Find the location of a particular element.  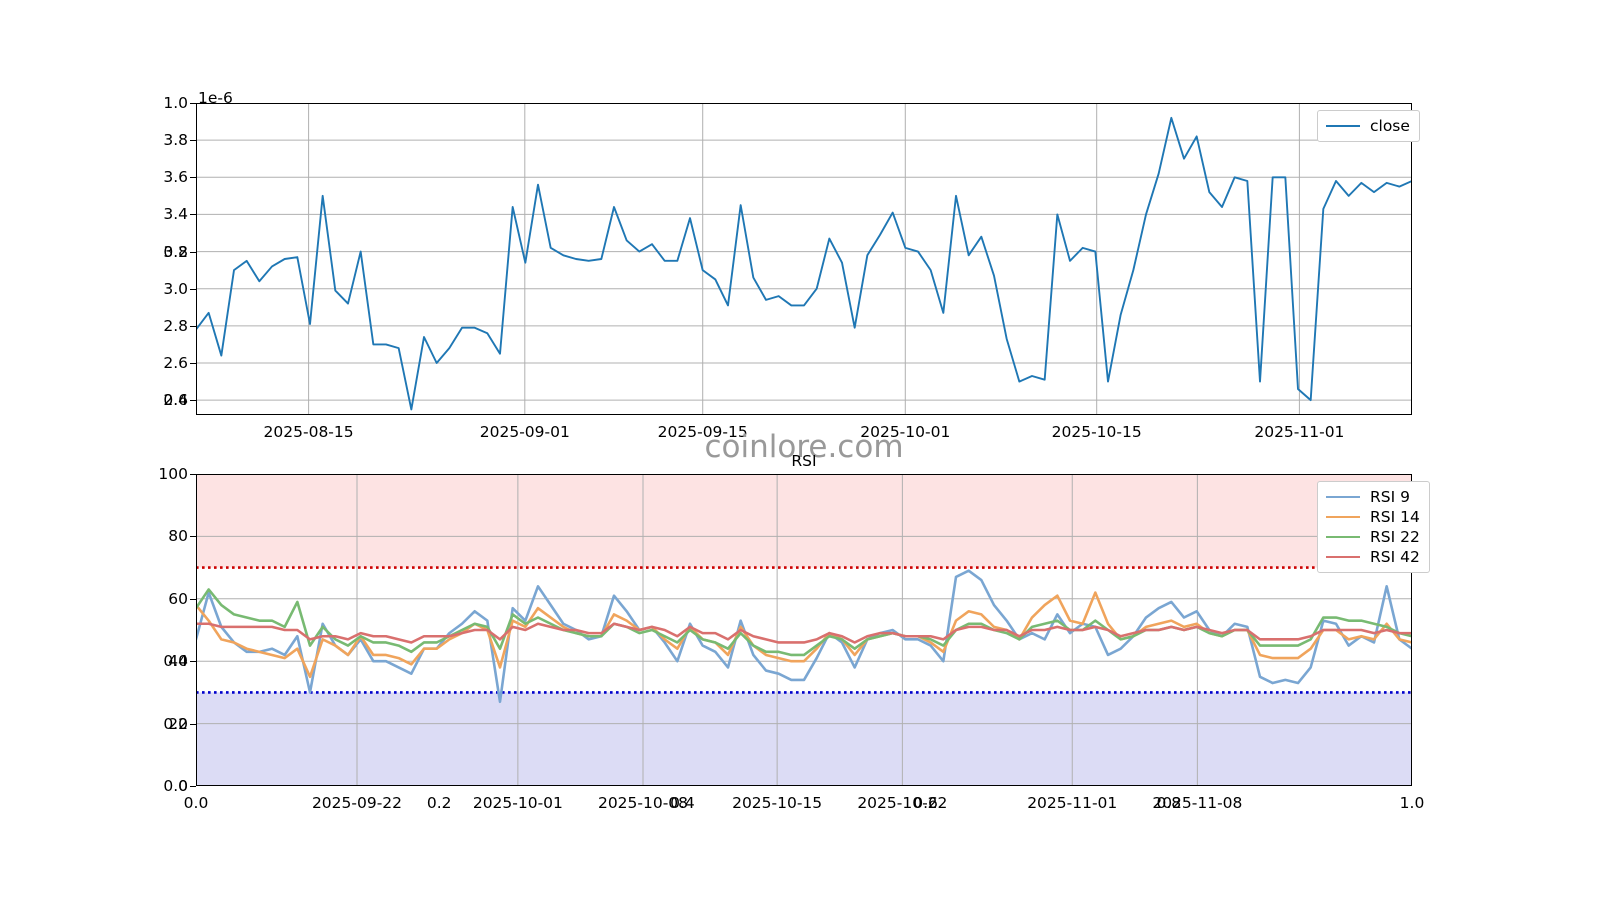

legend-label: RSI 22 is located at coordinates (1395, 537).